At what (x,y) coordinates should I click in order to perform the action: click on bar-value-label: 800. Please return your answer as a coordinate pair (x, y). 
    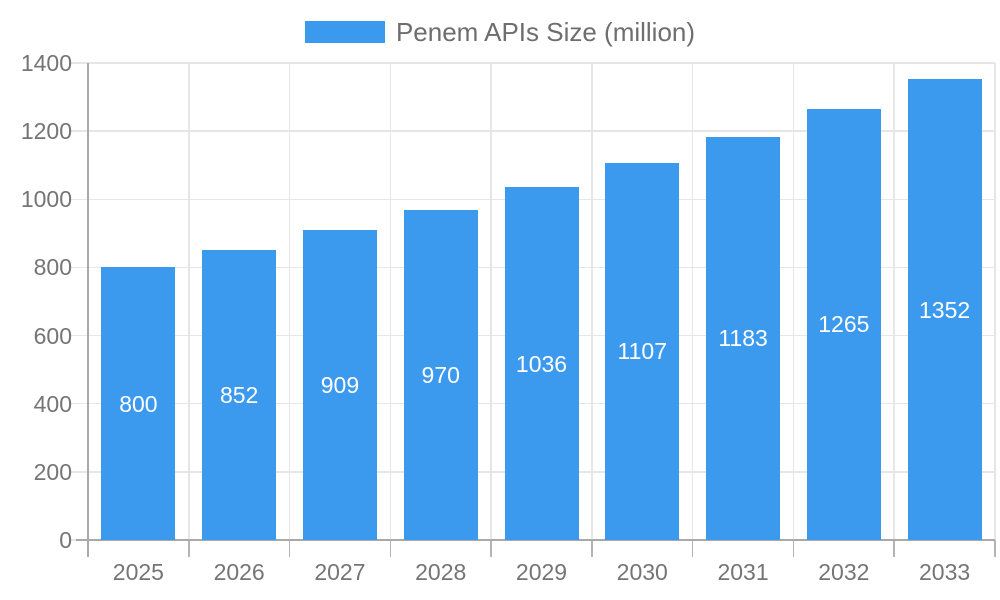
    Looking at the image, I should click on (138, 403).